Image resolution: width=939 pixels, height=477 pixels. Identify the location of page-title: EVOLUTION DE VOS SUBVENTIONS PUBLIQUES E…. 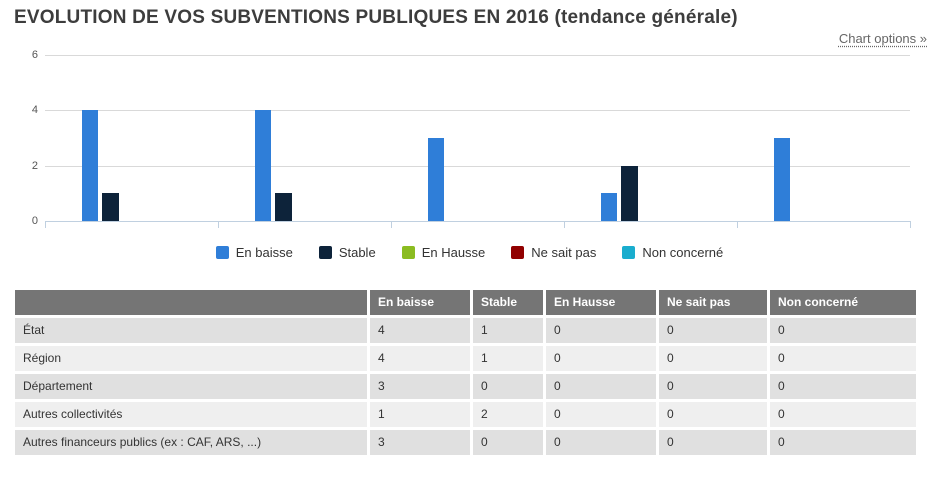
(376, 17).